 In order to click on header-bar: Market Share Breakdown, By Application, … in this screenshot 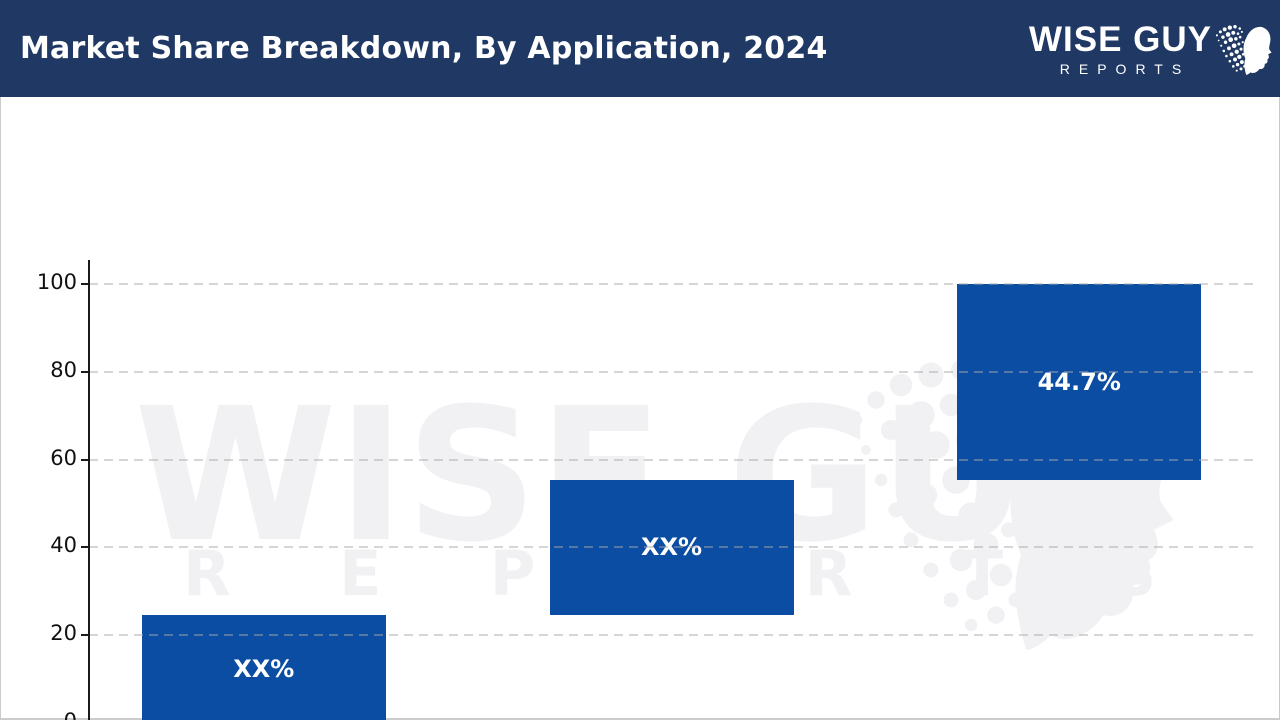, I will do `click(640, 48)`.